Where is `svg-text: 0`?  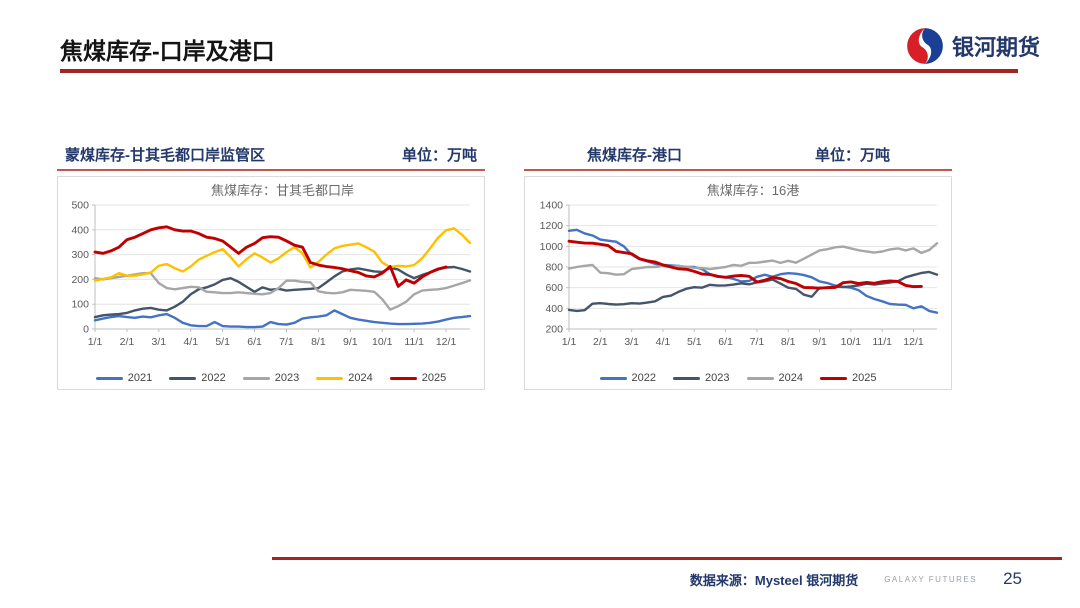 svg-text: 0 is located at coordinates (86, 330).